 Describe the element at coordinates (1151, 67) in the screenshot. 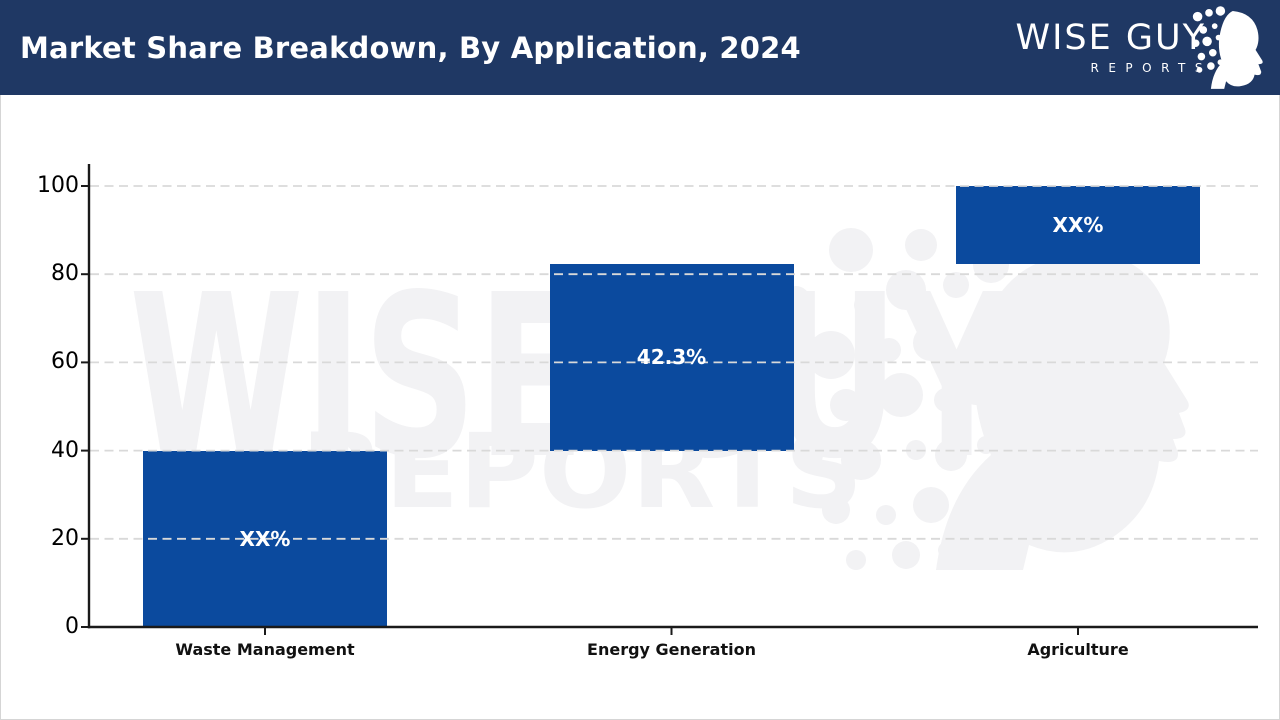

I see `logo-subtitle: REPORTS` at that location.